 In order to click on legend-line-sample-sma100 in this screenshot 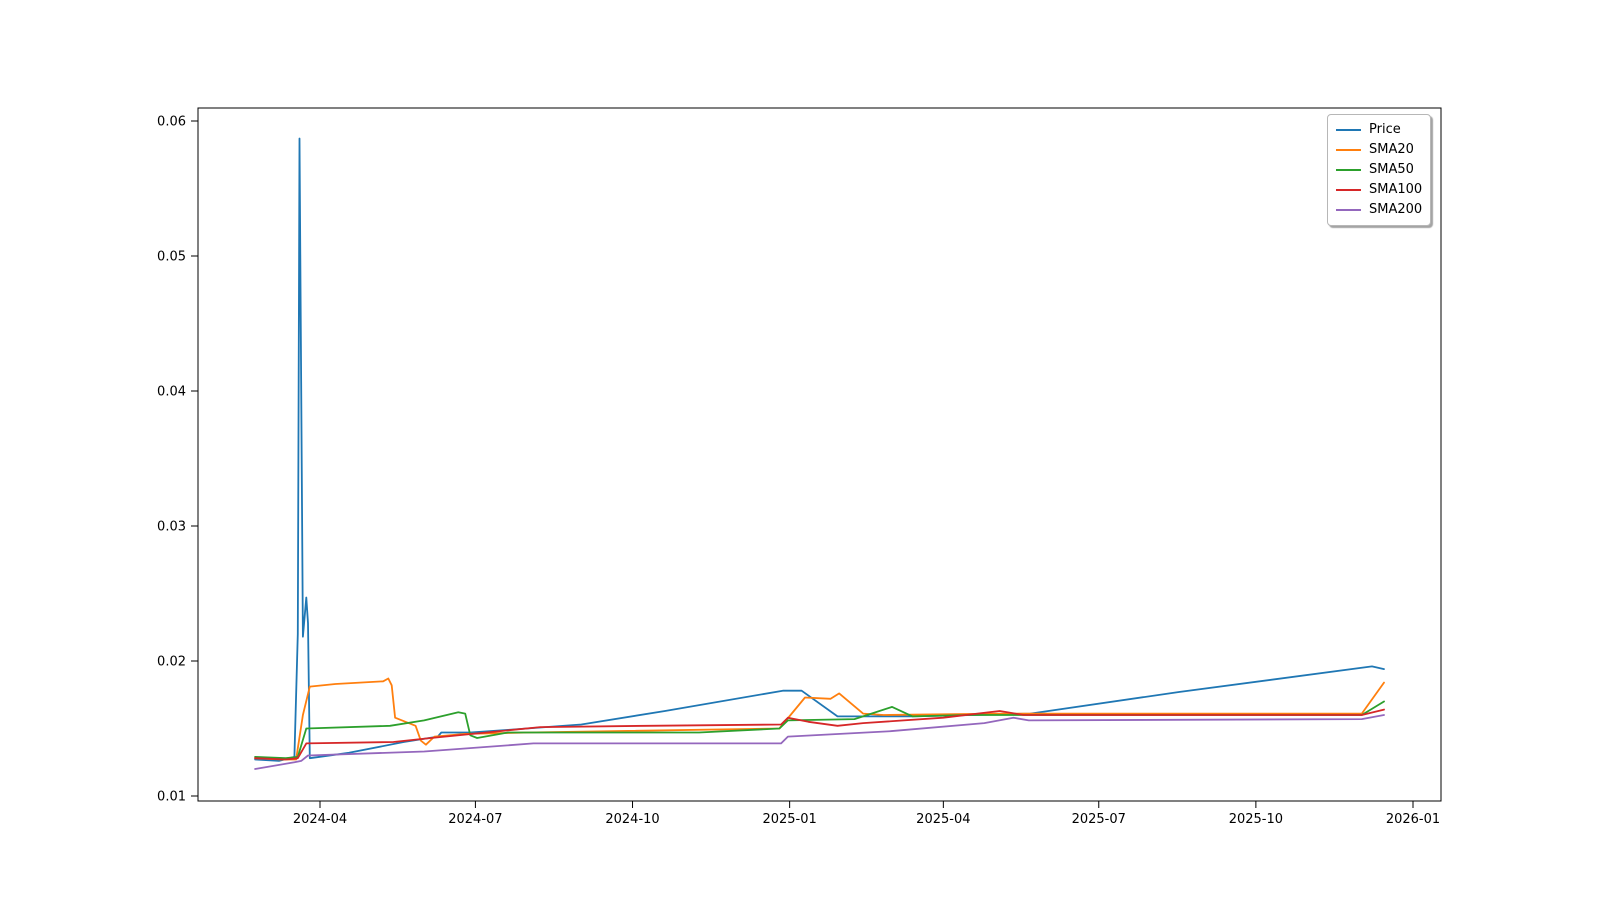, I will do `click(1348, 190)`.